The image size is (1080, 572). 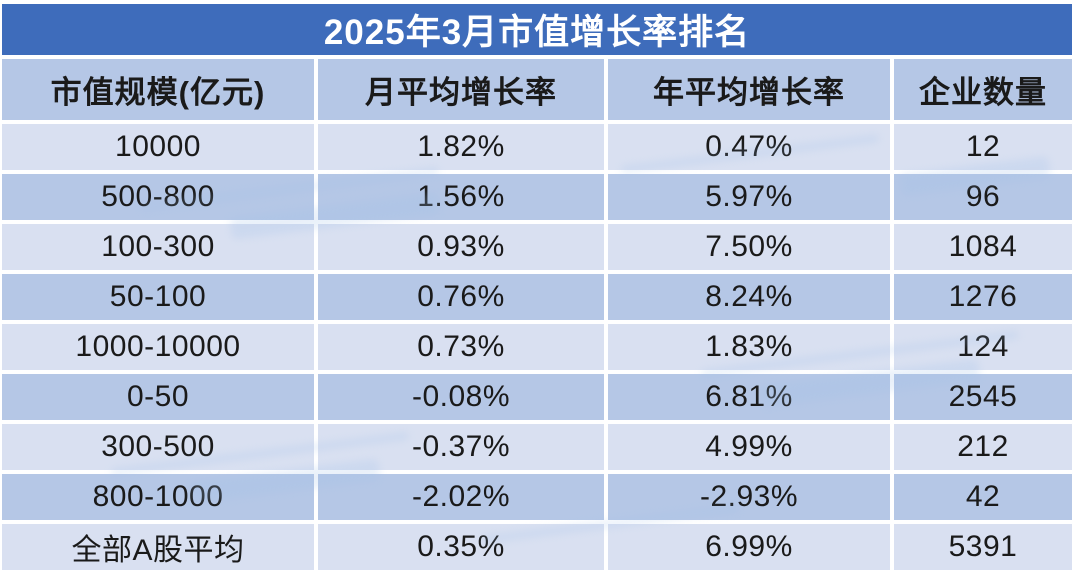 I want to click on table-row: 1000-10000 0.73% 1.83% 124, so click(x=537, y=347).